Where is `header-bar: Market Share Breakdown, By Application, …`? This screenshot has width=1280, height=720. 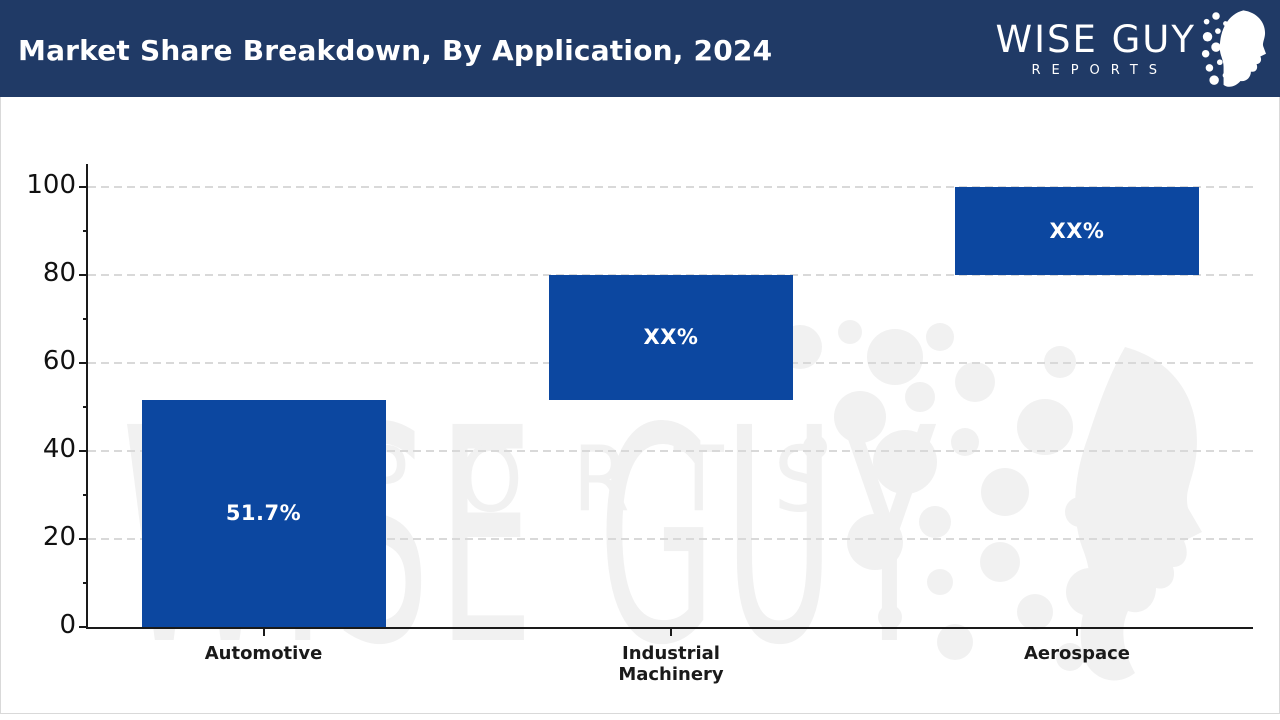
header-bar: Market Share Breakdown, By Application, … is located at coordinates (640, 48).